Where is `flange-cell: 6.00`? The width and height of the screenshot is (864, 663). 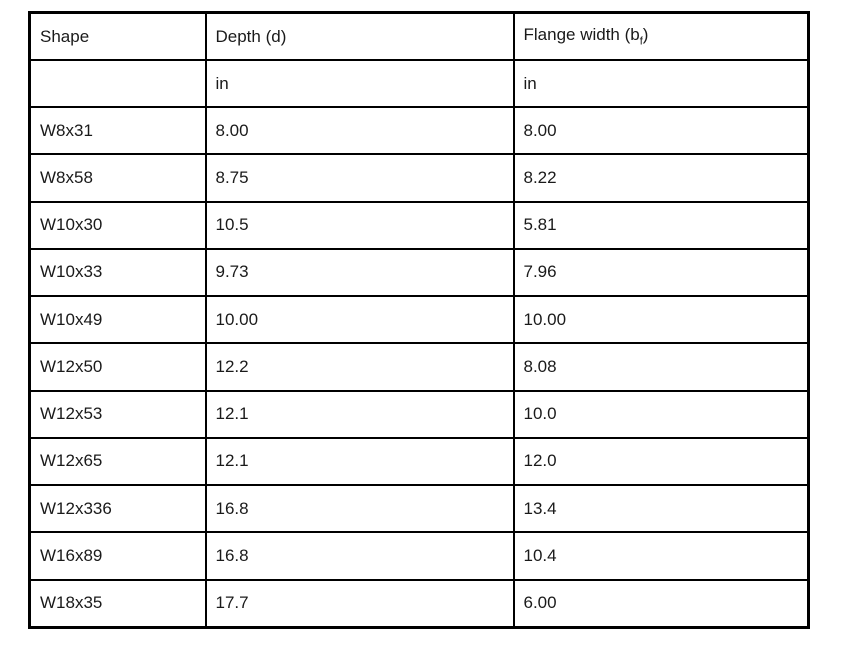 flange-cell: 6.00 is located at coordinates (661, 603).